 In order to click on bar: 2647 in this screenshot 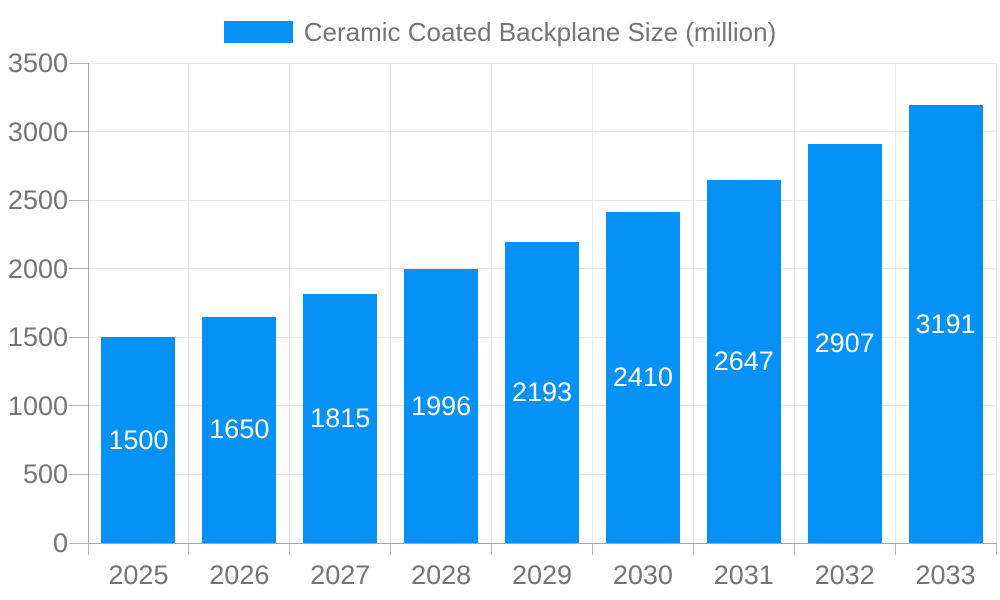, I will do `click(743, 361)`.